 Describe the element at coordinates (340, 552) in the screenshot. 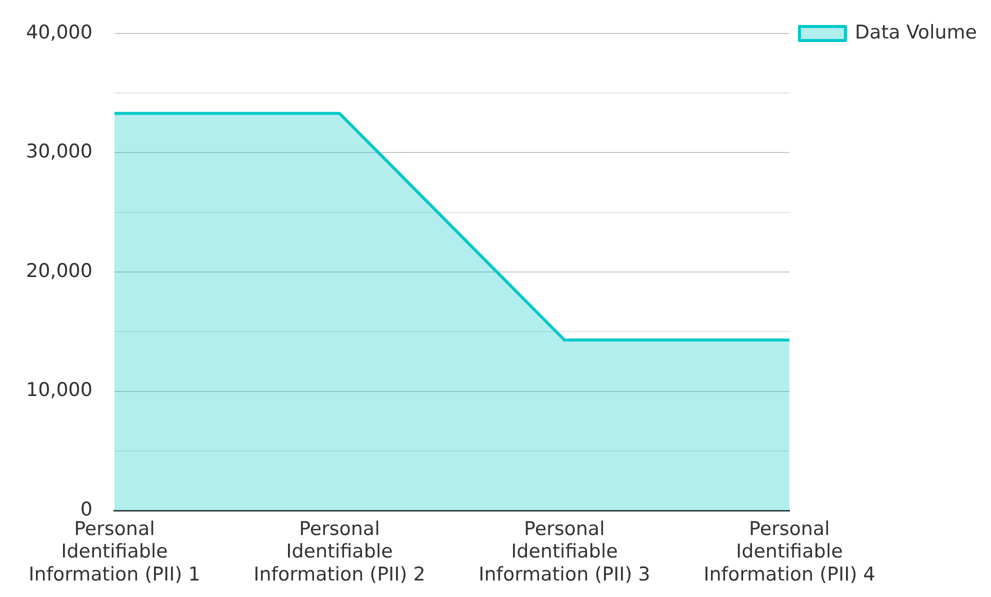

I see `x-tick-label: Personal Identifiable Information (PII) 2` at that location.